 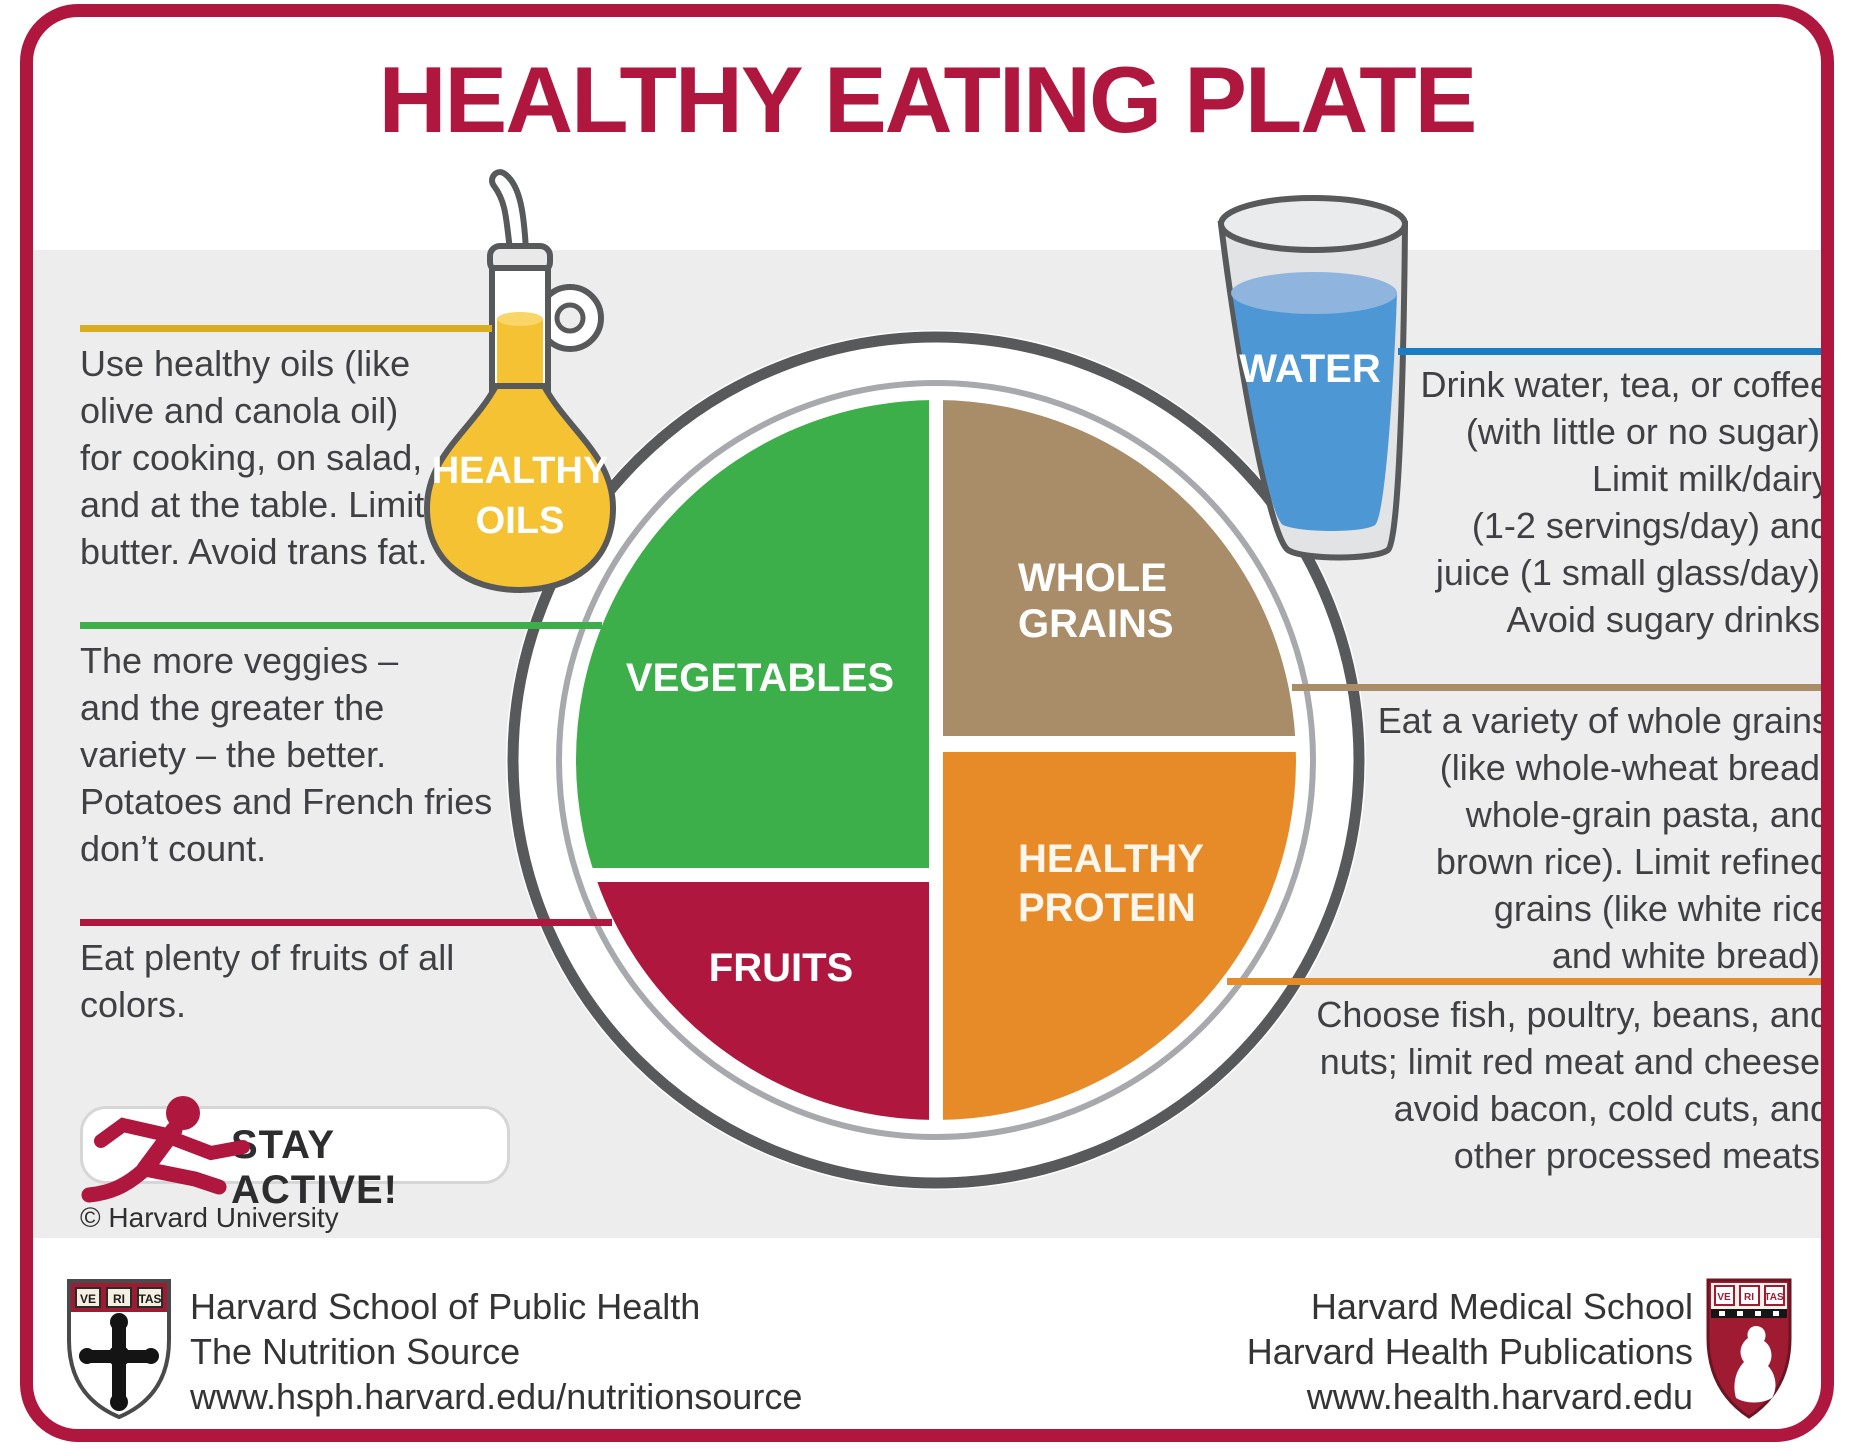 What do you see at coordinates (520, 471) in the screenshot?
I see `healthy-oils-label-line1: HEALTHY` at bounding box center [520, 471].